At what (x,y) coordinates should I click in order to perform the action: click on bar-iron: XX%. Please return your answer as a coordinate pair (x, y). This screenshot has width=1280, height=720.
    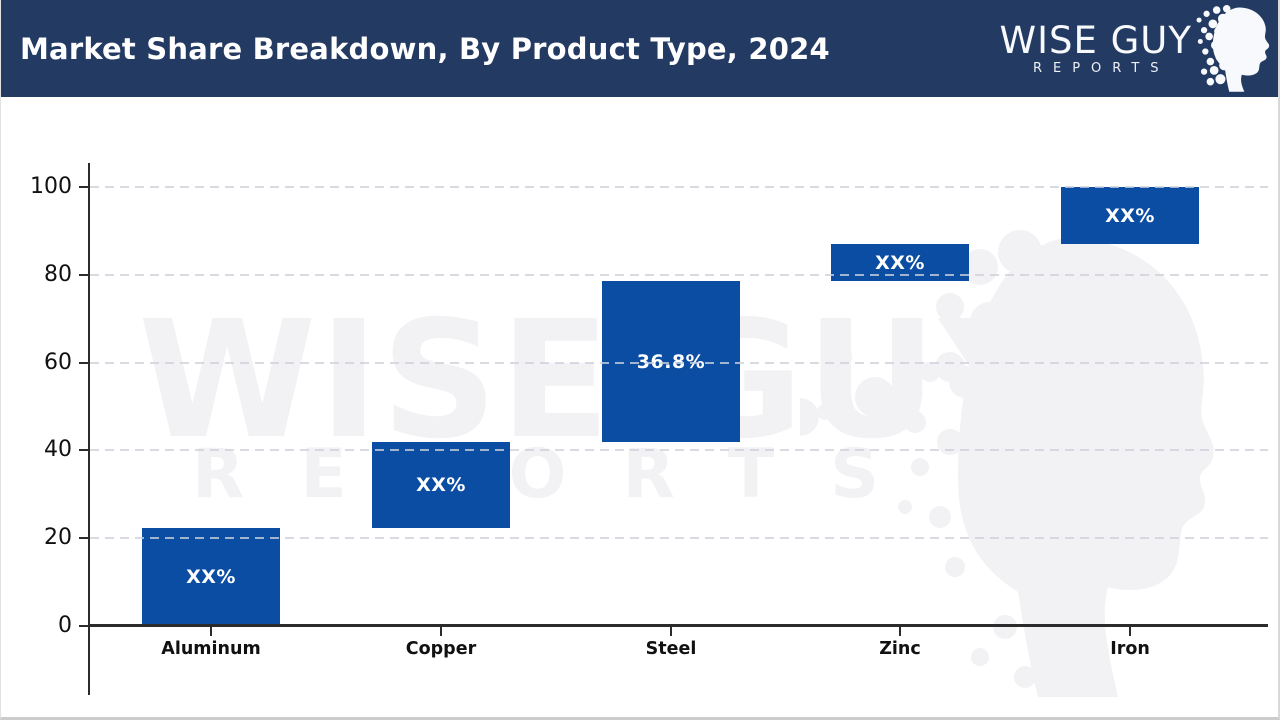
    Looking at the image, I should click on (1130, 216).